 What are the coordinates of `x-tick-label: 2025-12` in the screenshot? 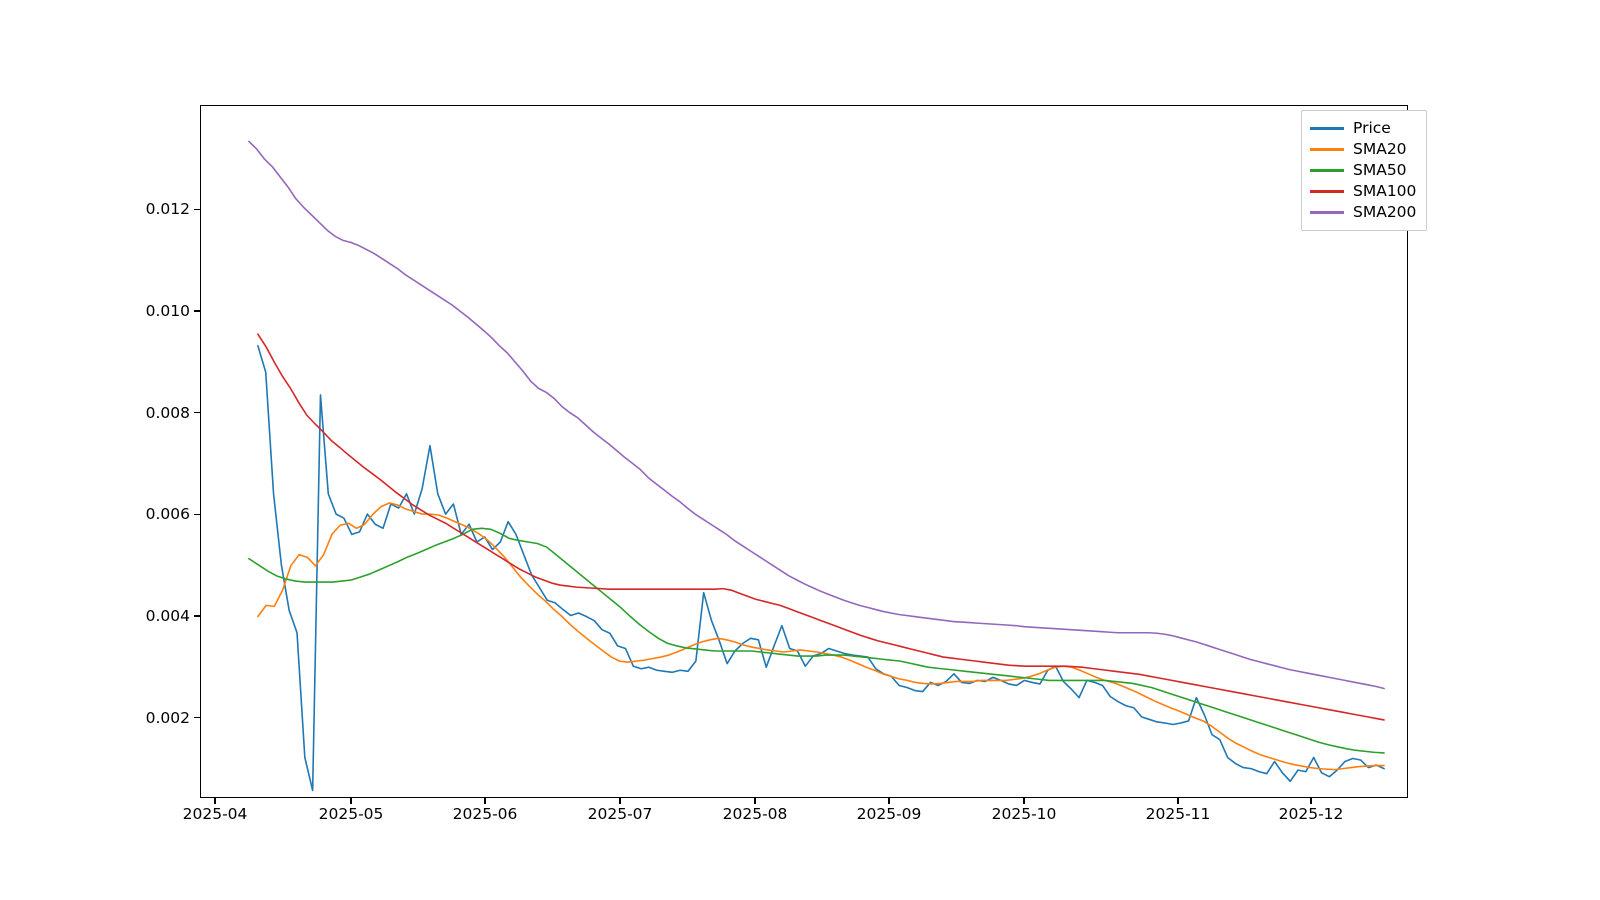 It's located at (1311, 814).